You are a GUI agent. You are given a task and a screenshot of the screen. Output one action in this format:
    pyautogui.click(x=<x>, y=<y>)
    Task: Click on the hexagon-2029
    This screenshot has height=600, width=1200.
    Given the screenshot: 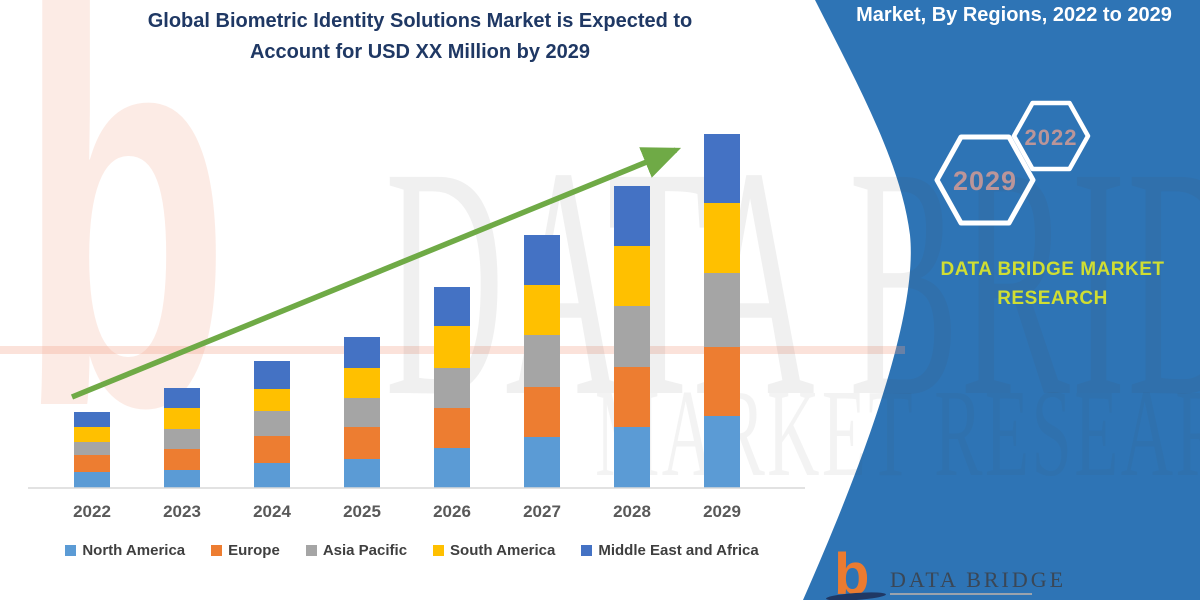 What is the action you would take?
    pyautogui.click(x=985, y=180)
    